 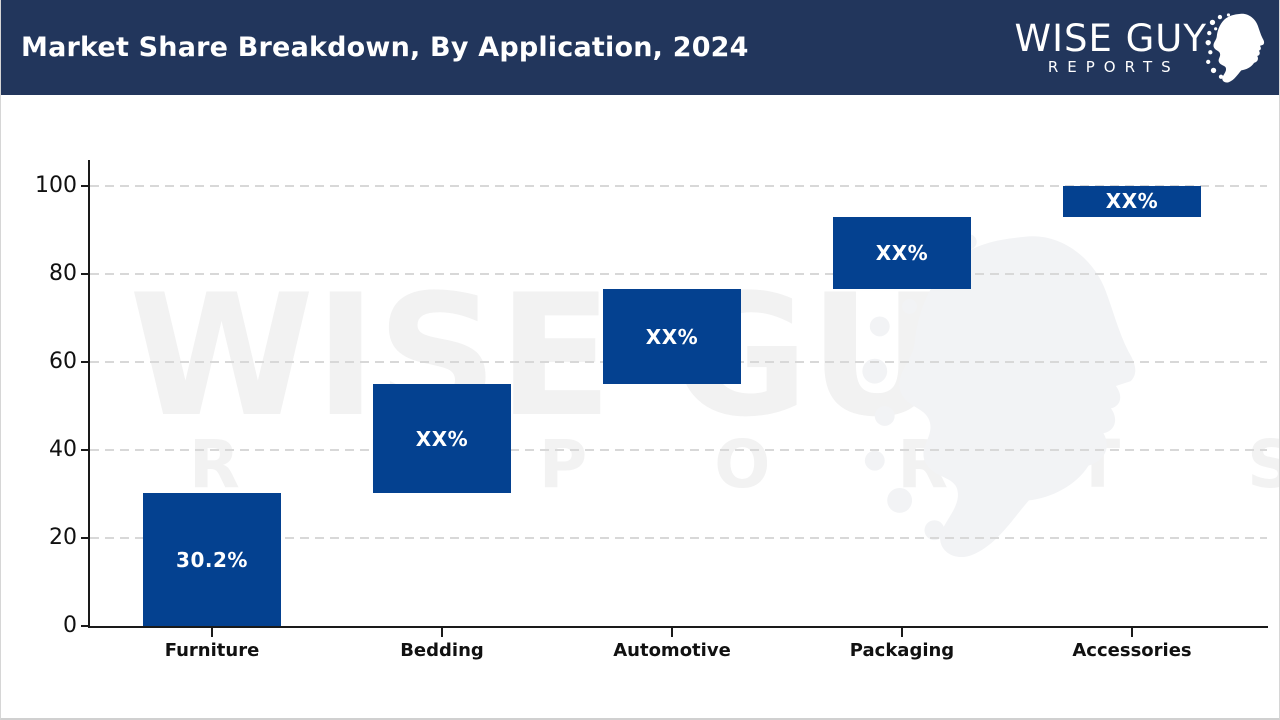 I want to click on bar-bedding: XX%, so click(x=442, y=439).